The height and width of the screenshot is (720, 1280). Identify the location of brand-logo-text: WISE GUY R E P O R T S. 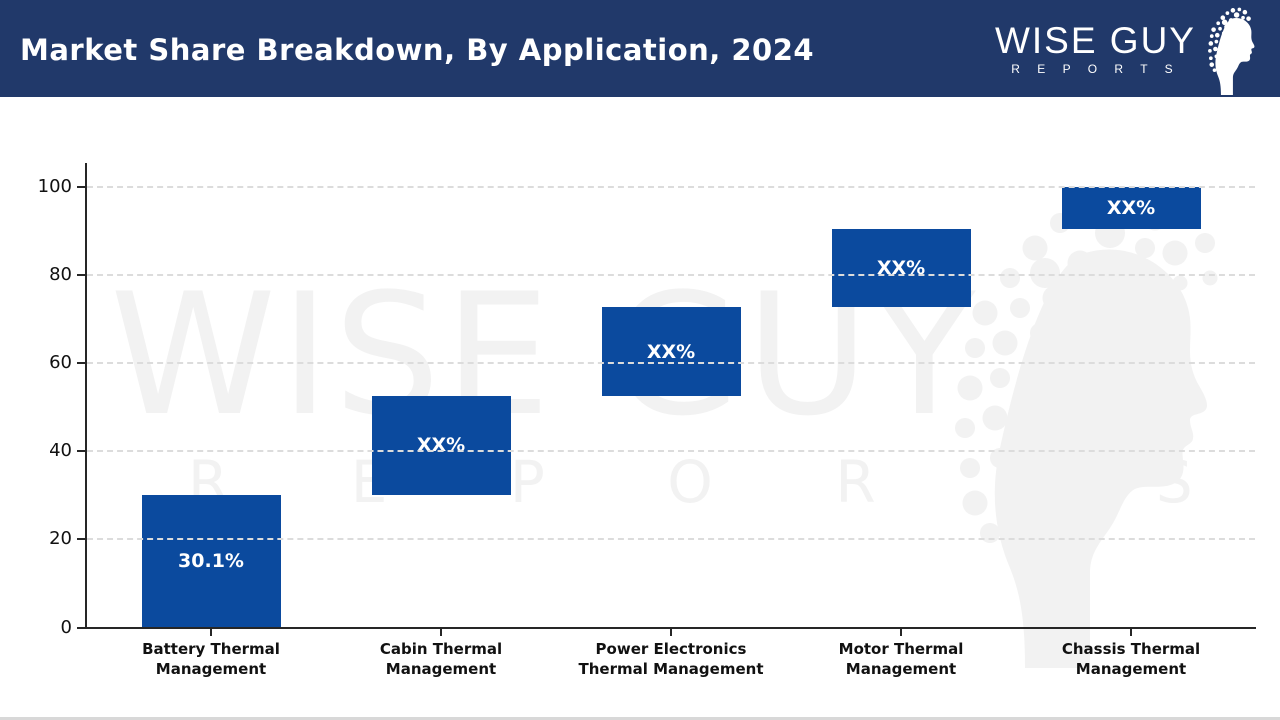
(1095, 48).